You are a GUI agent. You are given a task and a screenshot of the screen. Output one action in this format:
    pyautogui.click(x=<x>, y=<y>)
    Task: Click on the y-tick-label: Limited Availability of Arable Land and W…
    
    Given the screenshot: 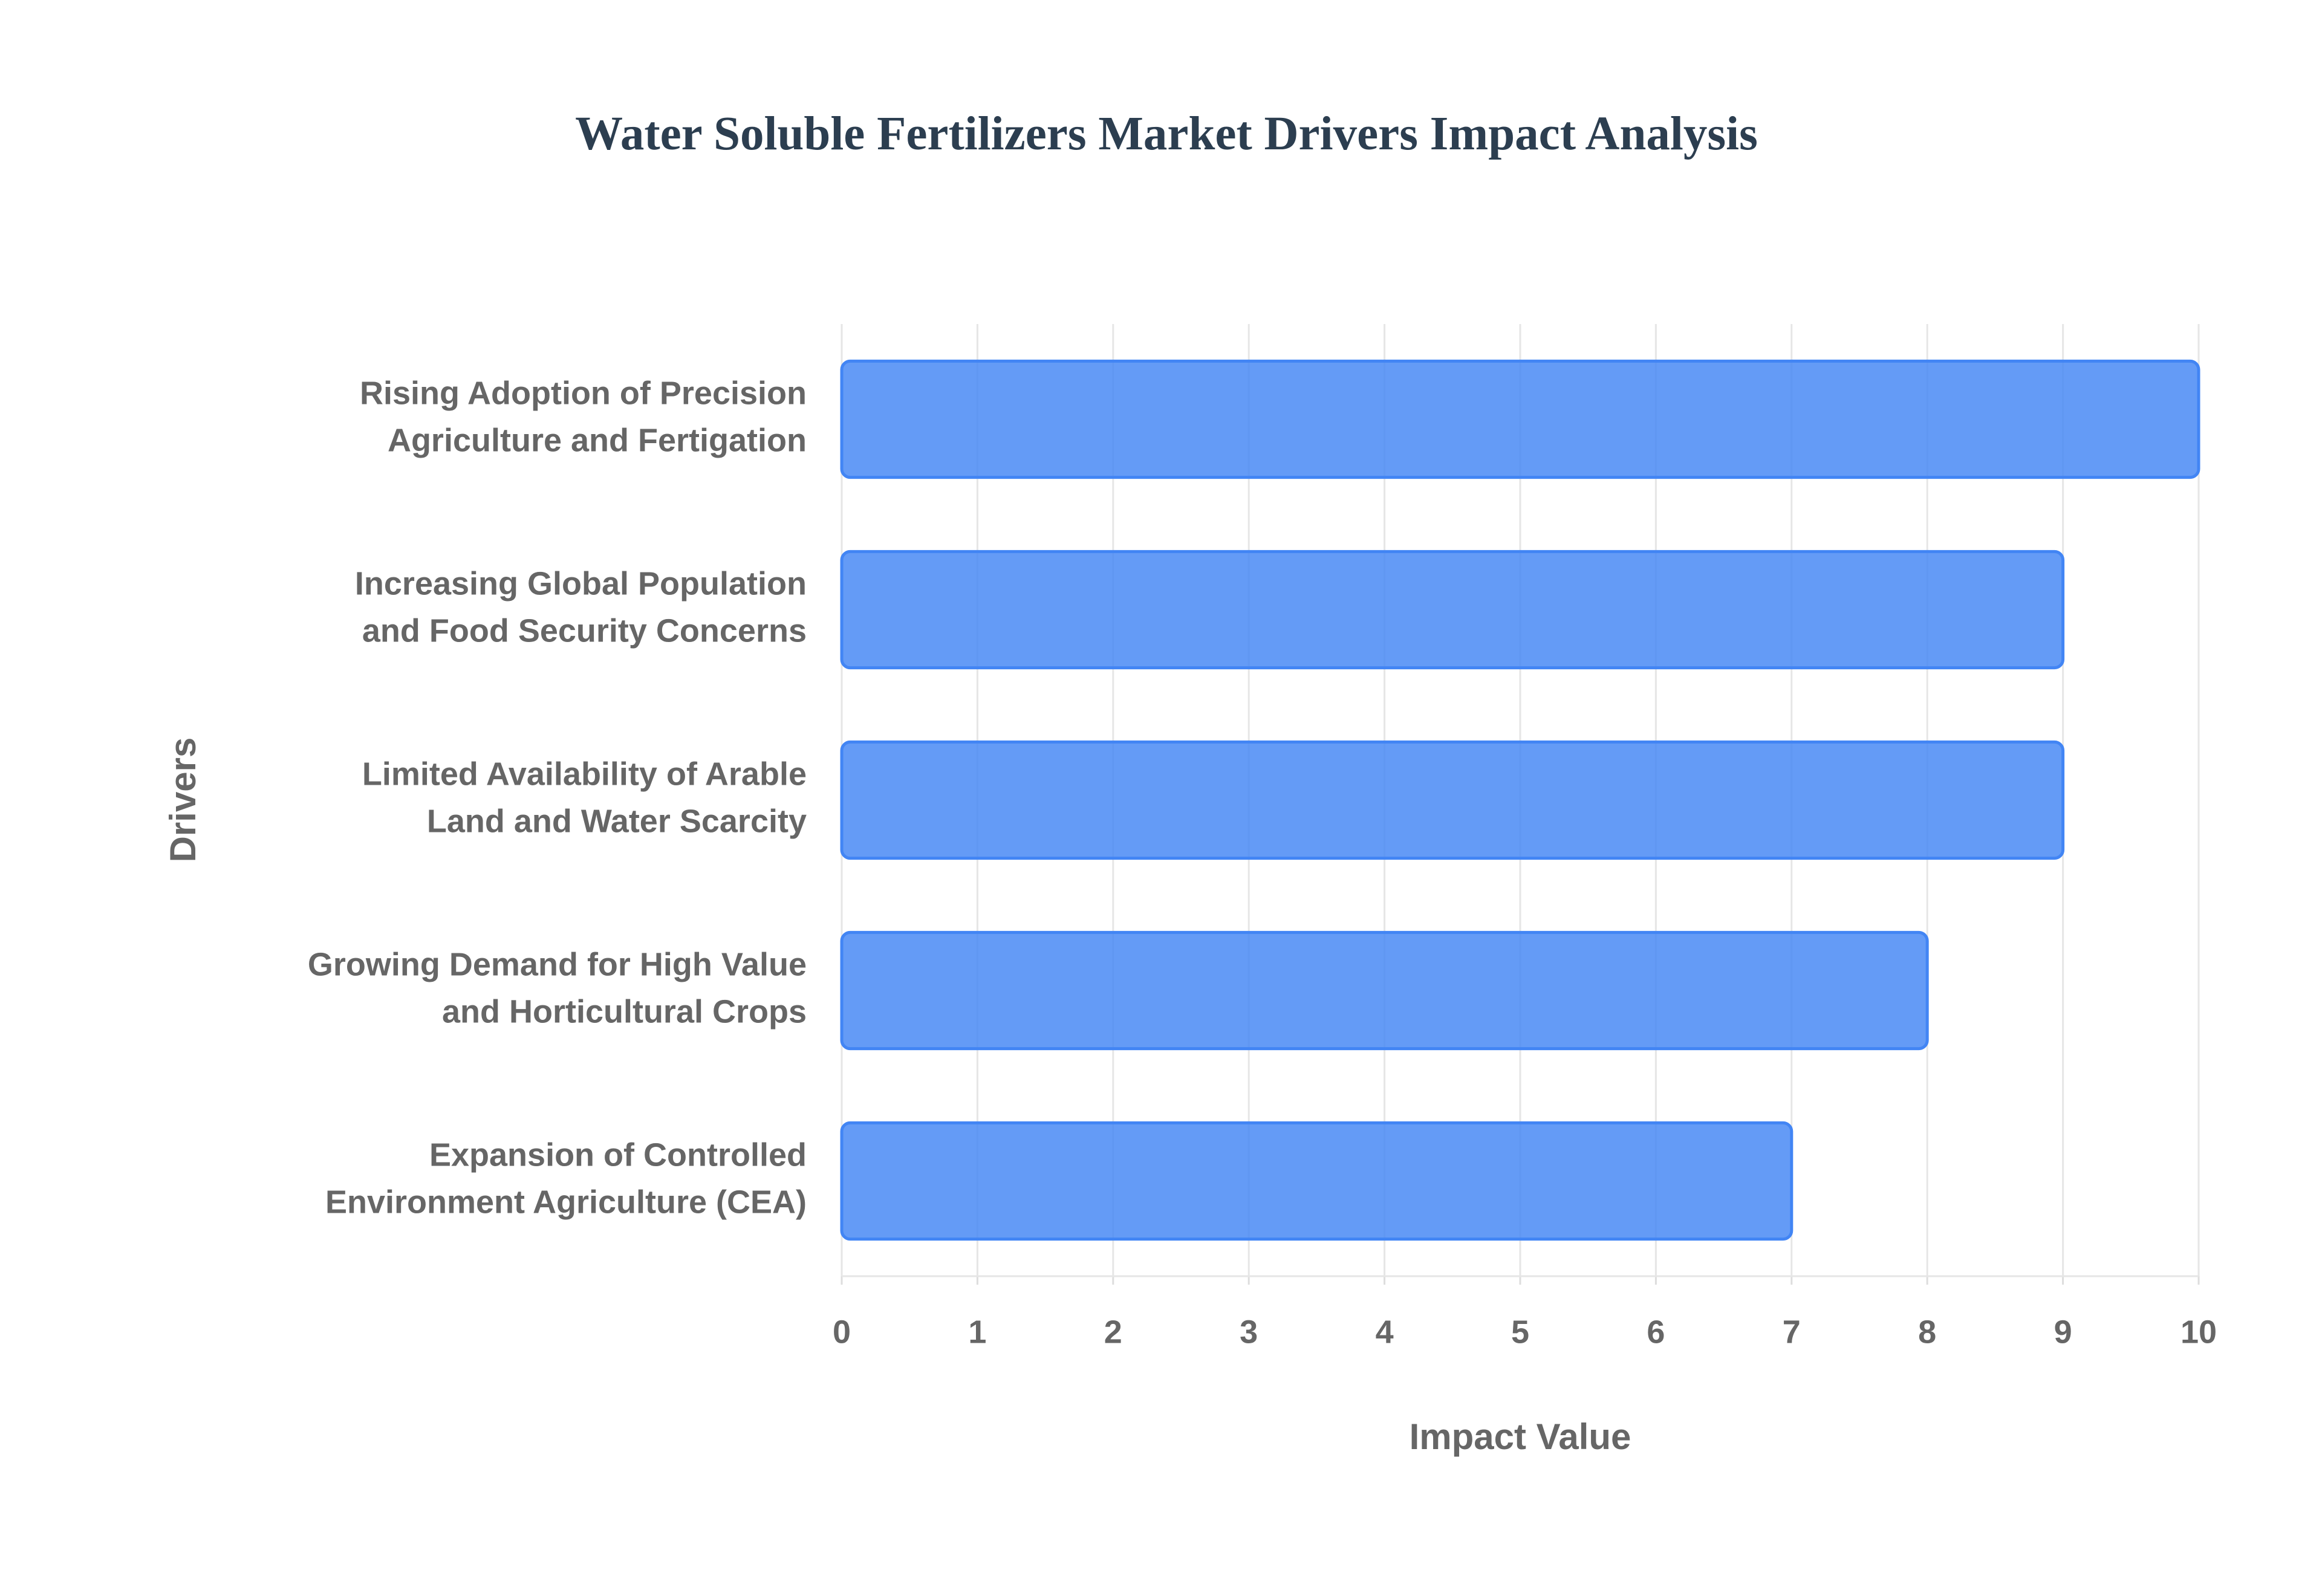 What is the action you would take?
    pyautogui.click(x=584, y=798)
    